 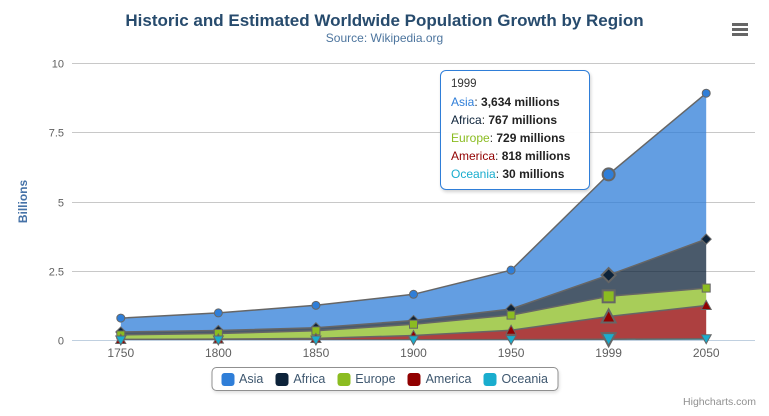 What do you see at coordinates (56, 273) in the screenshot?
I see `y-axis-label: 2.5` at bounding box center [56, 273].